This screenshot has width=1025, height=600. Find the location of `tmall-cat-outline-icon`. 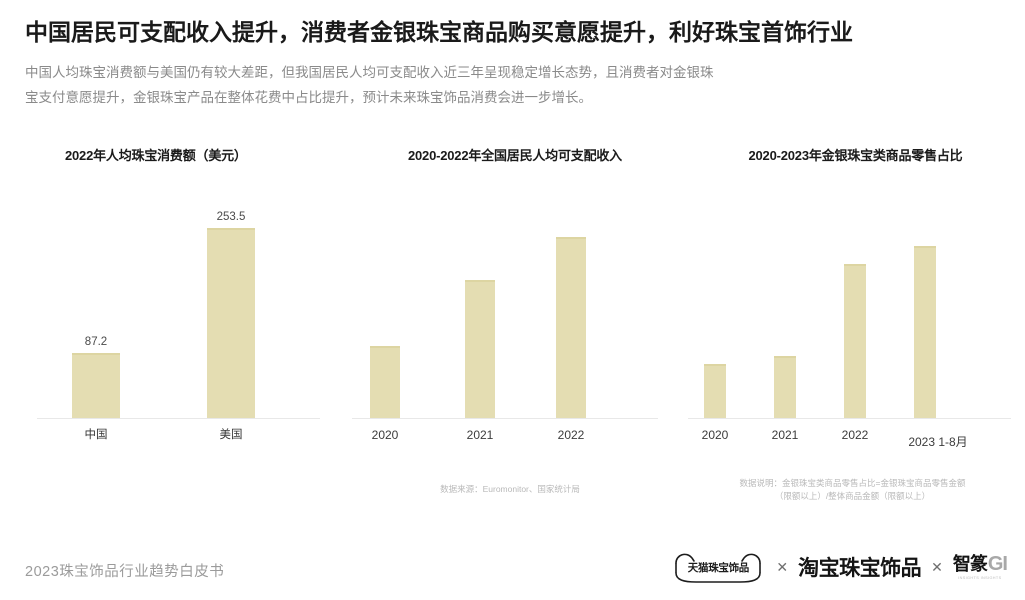

tmall-cat-outline-icon is located at coordinates (718, 568).